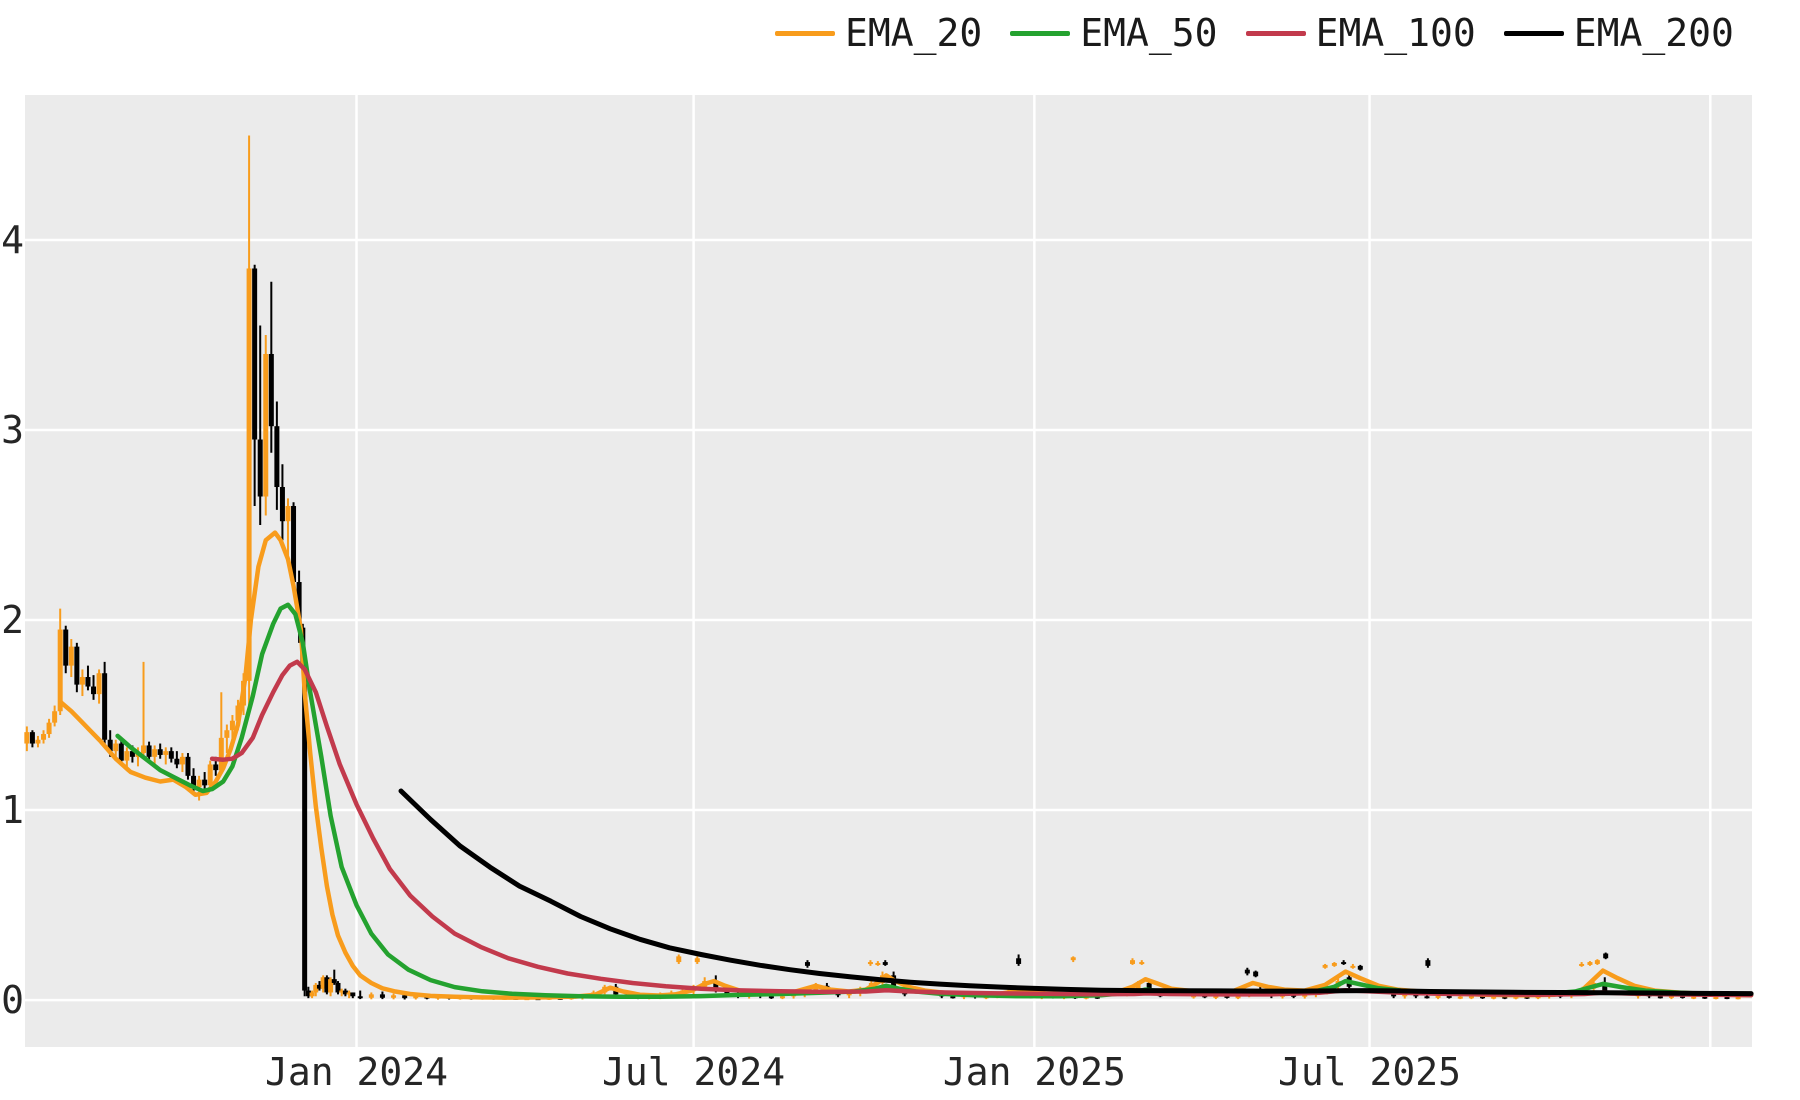  Describe the element at coordinates (1034, 1072) in the screenshot. I see `x-tick-label: Jan 2025` at that location.